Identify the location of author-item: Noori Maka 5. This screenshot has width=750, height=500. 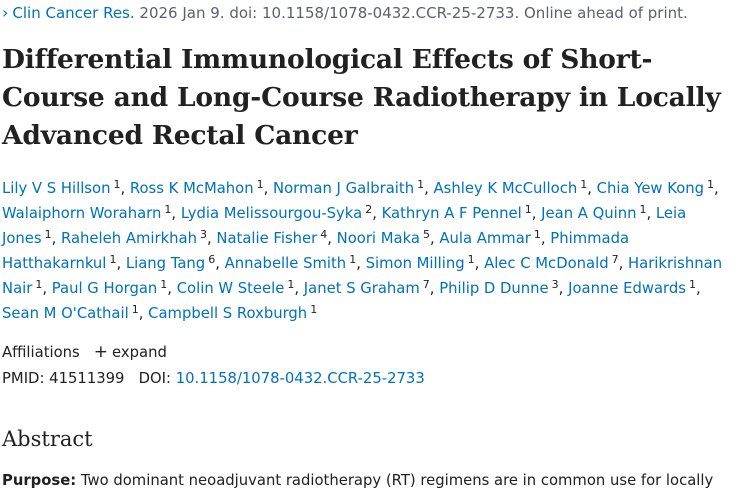
(383, 237).